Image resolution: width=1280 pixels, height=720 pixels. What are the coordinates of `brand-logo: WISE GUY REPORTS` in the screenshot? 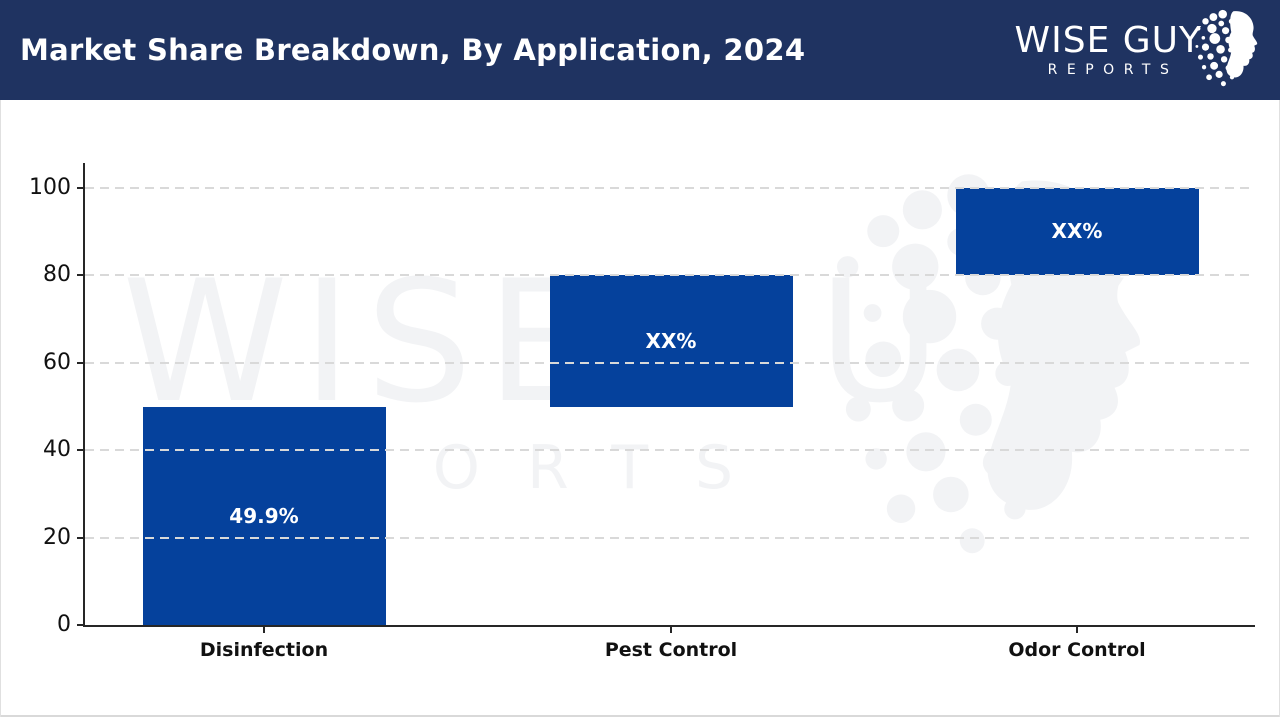 It's located at (1141, 50).